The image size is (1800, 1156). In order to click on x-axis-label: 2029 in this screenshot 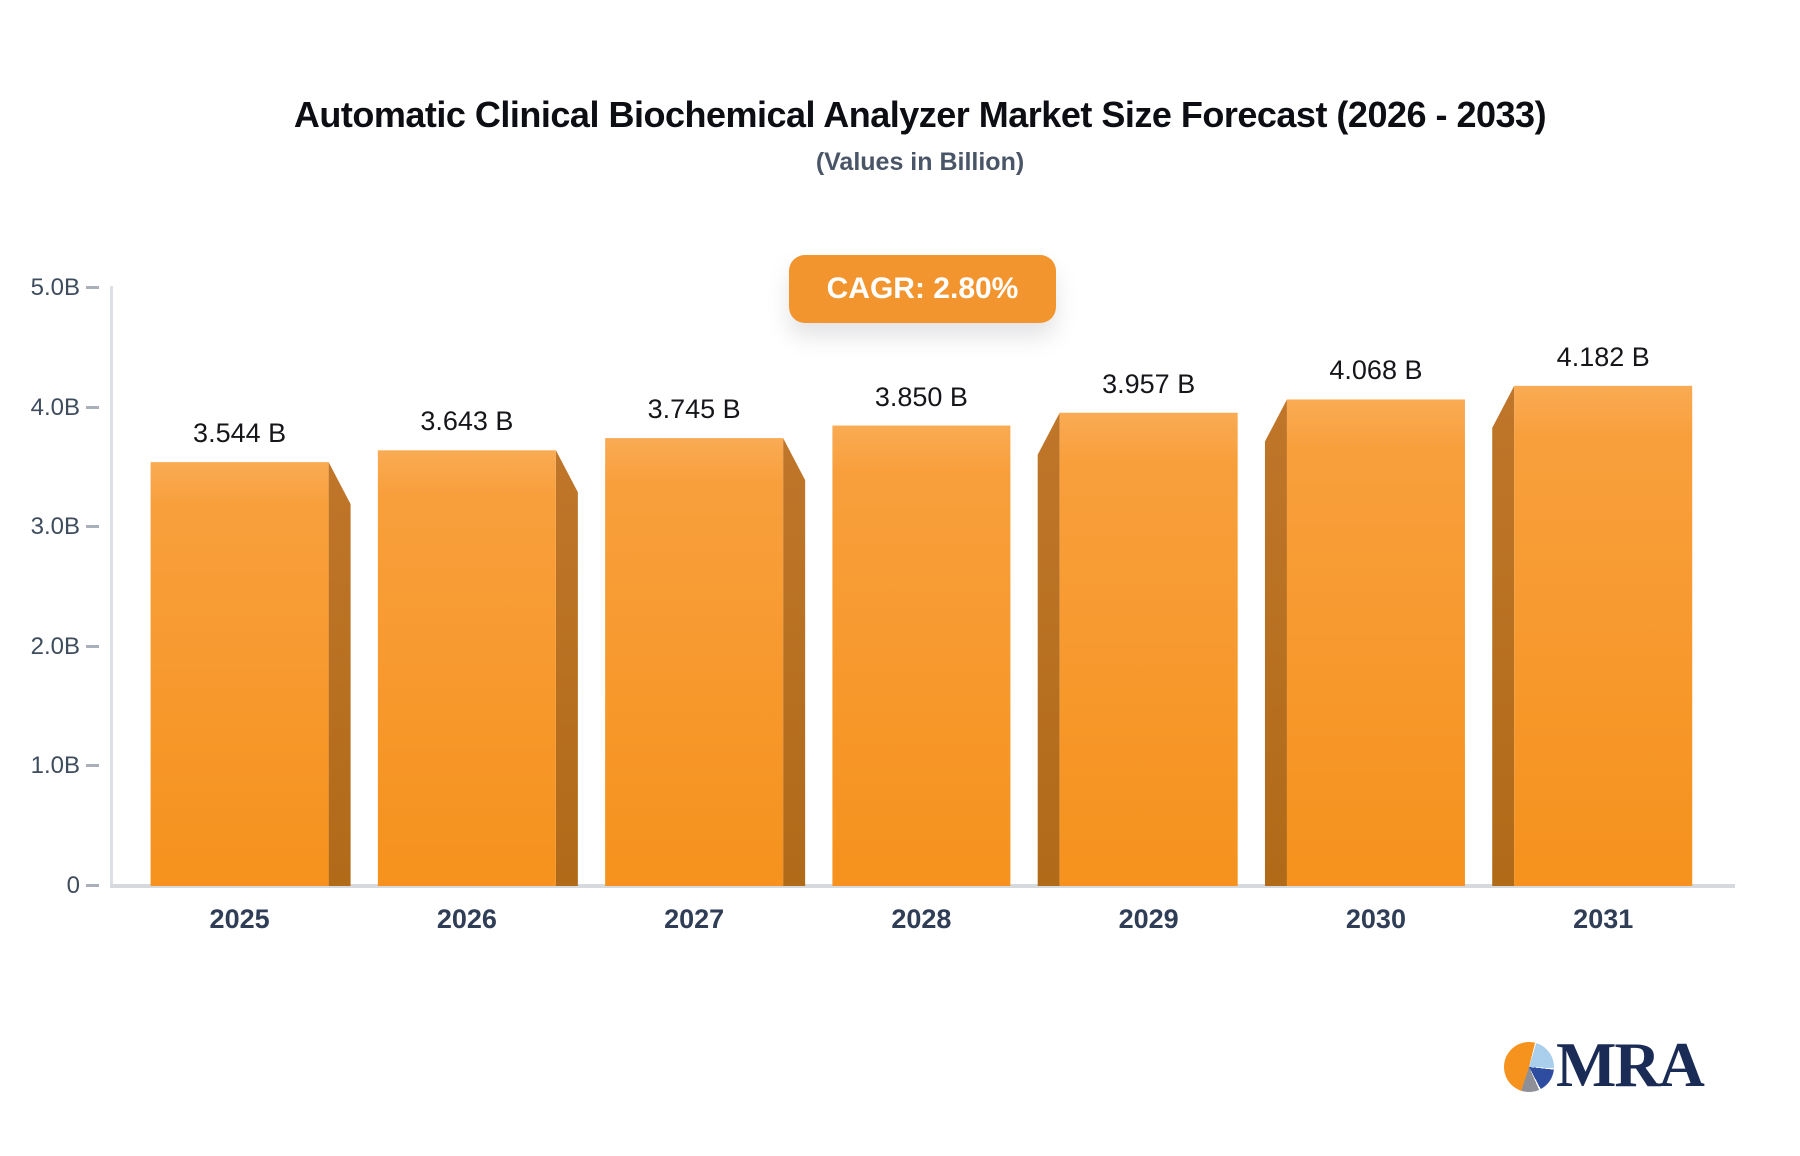, I will do `click(1148, 919)`.